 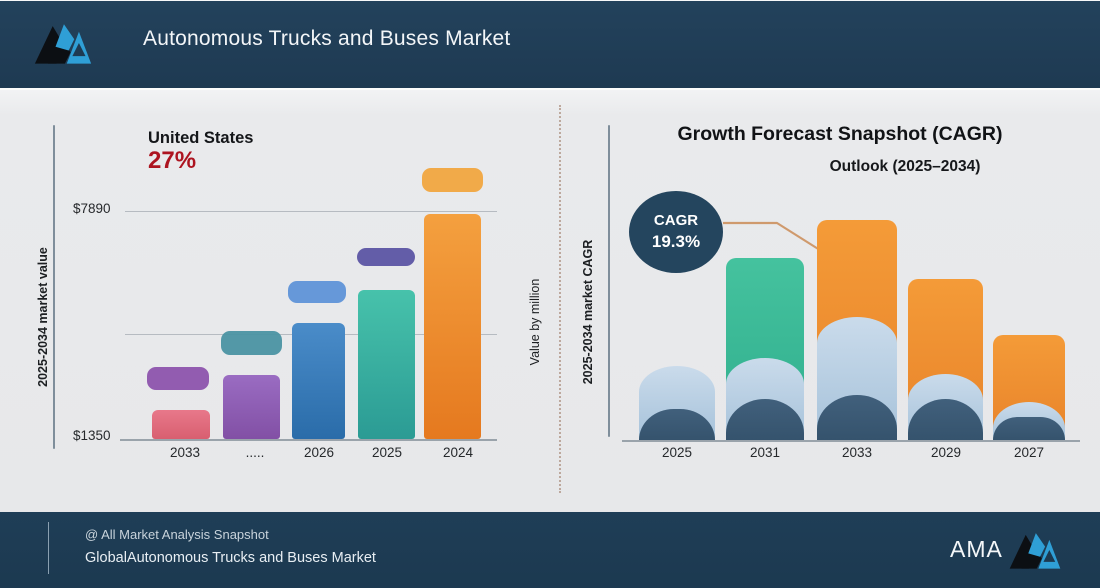 I want to click on left-bar-2026, so click(x=318, y=381).